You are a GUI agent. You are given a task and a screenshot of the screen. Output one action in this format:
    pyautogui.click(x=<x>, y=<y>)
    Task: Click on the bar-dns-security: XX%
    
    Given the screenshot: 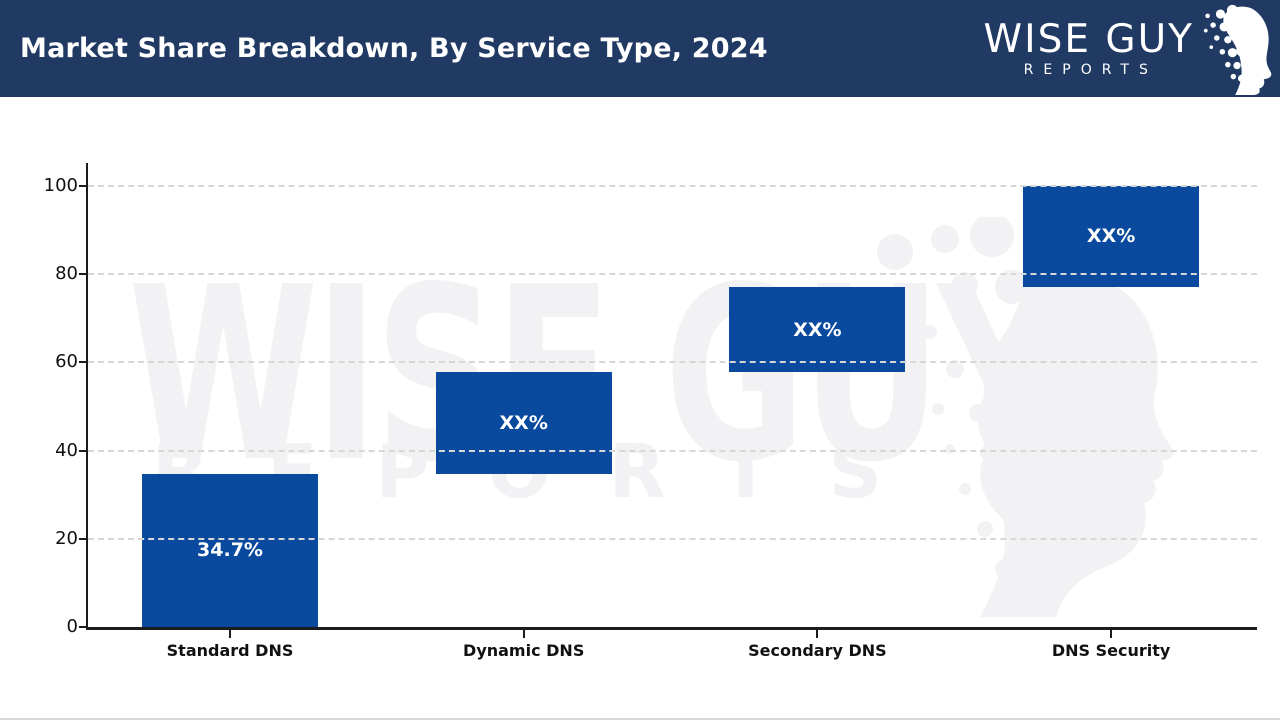 What is the action you would take?
    pyautogui.click(x=1111, y=236)
    